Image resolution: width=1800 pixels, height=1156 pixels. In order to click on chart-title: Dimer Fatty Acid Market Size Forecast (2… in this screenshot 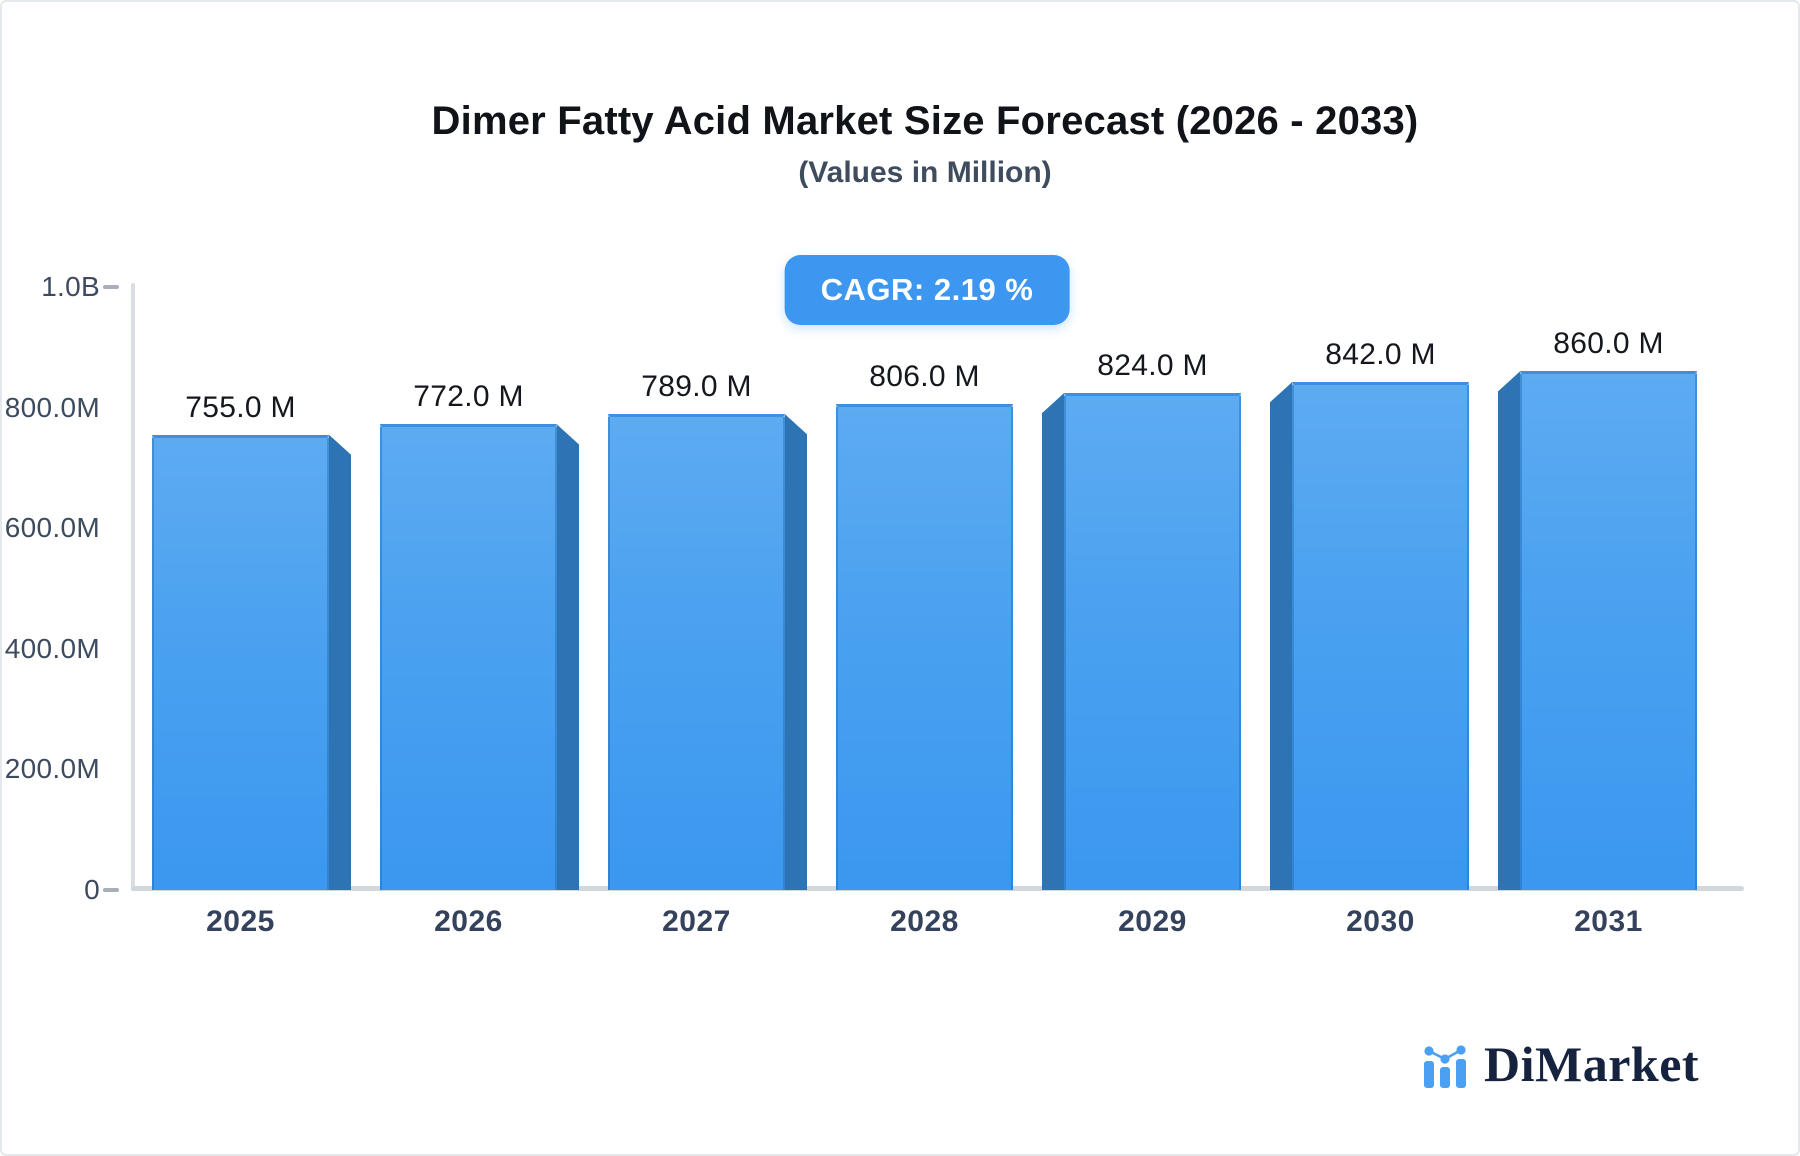, I will do `click(925, 121)`.